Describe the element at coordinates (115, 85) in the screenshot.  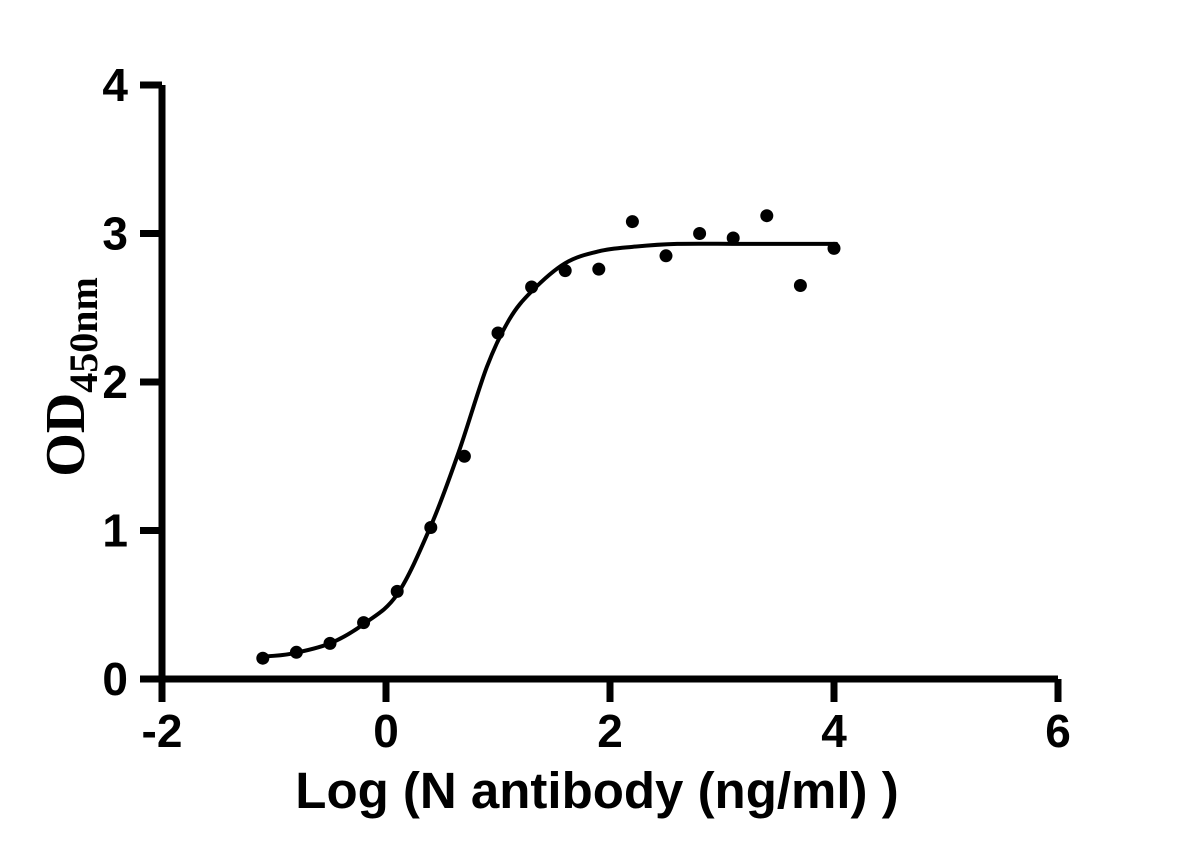
I see `y-tick-label: 4` at that location.